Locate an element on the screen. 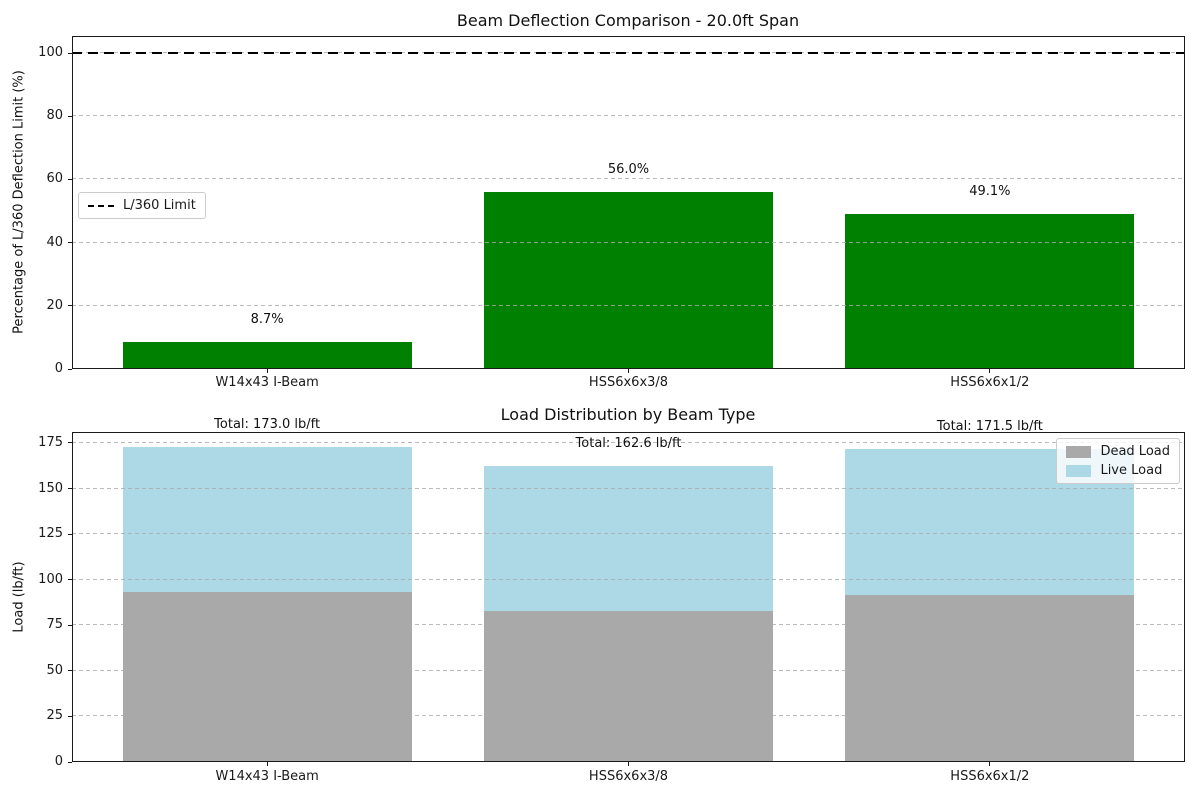  dashed-line-swatch is located at coordinates (101, 205).